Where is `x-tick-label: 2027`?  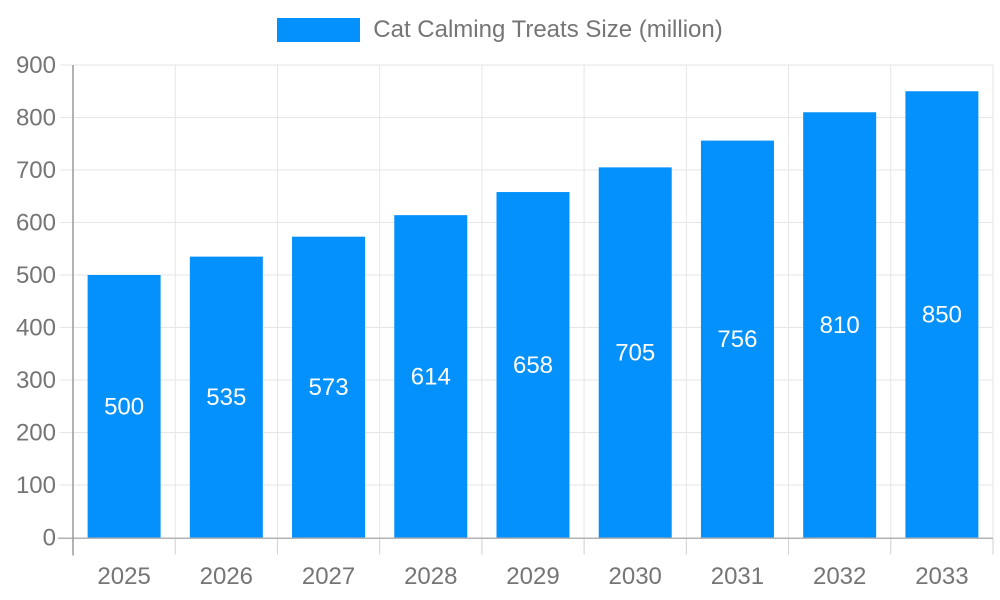 x-tick-label: 2027 is located at coordinates (328, 576).